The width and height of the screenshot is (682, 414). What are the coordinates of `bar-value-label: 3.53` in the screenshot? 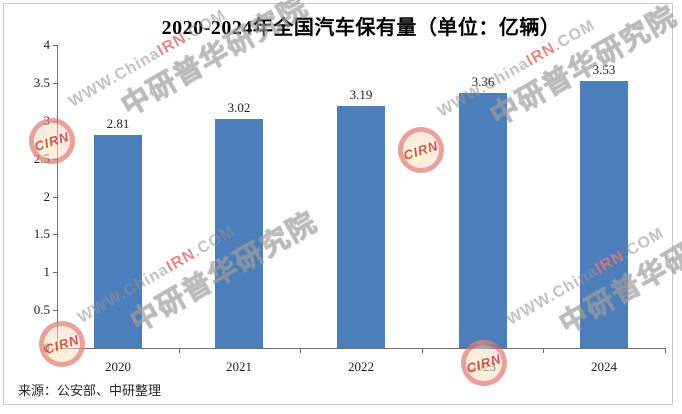 It's located at (604, 69).